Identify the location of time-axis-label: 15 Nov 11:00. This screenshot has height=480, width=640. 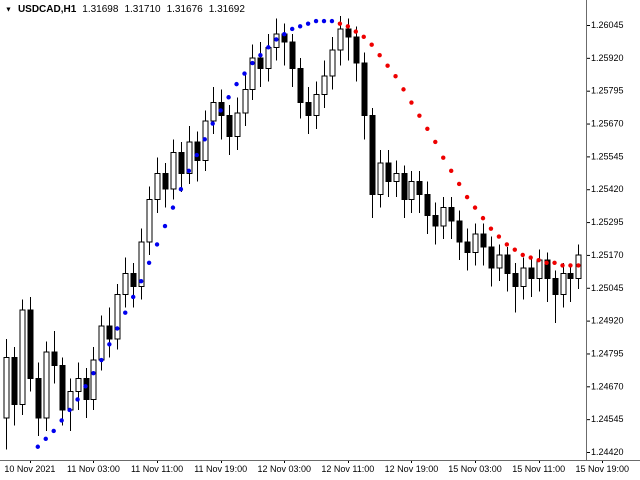
(538, 469).